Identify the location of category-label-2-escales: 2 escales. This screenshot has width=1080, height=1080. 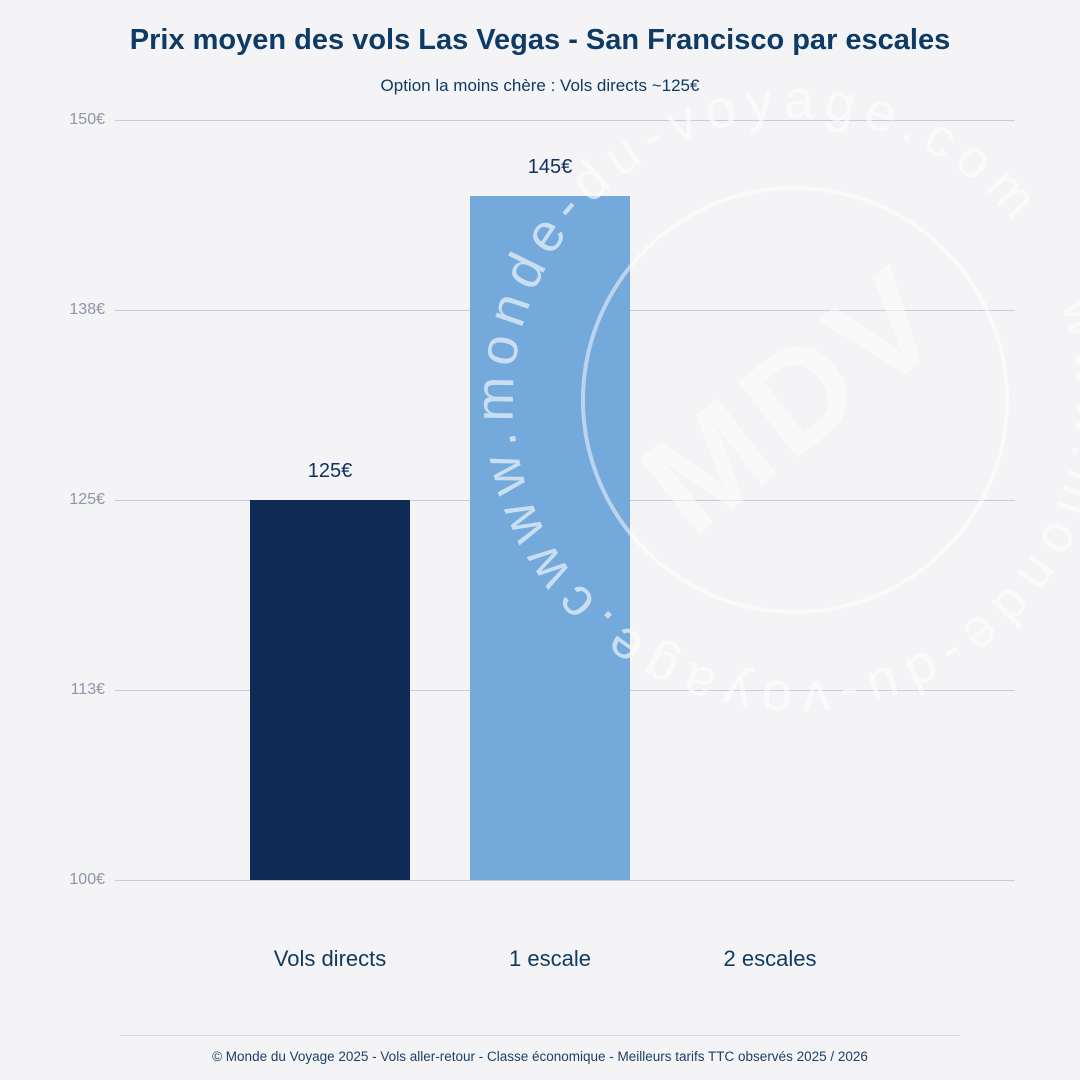
(770, 958).